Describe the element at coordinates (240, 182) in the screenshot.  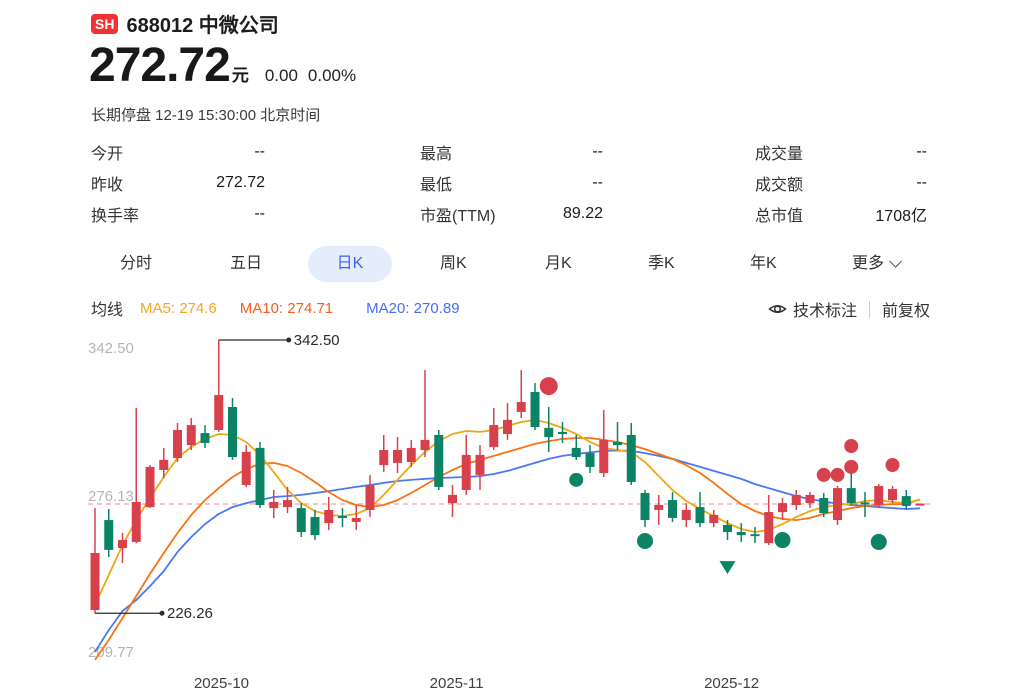
I see `stat-value: 272.72` at that location.